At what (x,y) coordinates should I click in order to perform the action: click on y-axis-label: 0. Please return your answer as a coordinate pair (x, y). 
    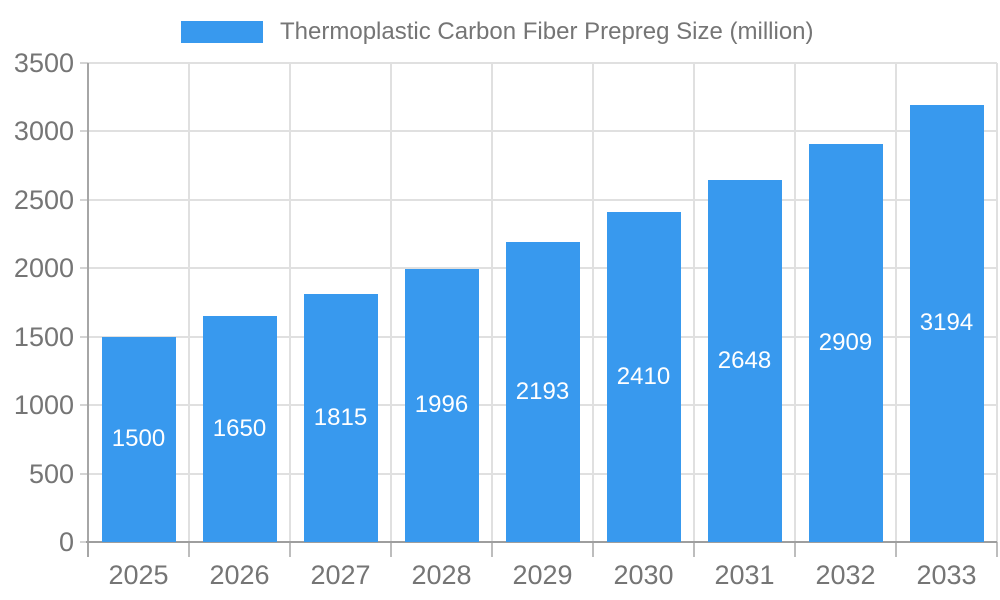
    Looking at the image, I should click on (66, 542).